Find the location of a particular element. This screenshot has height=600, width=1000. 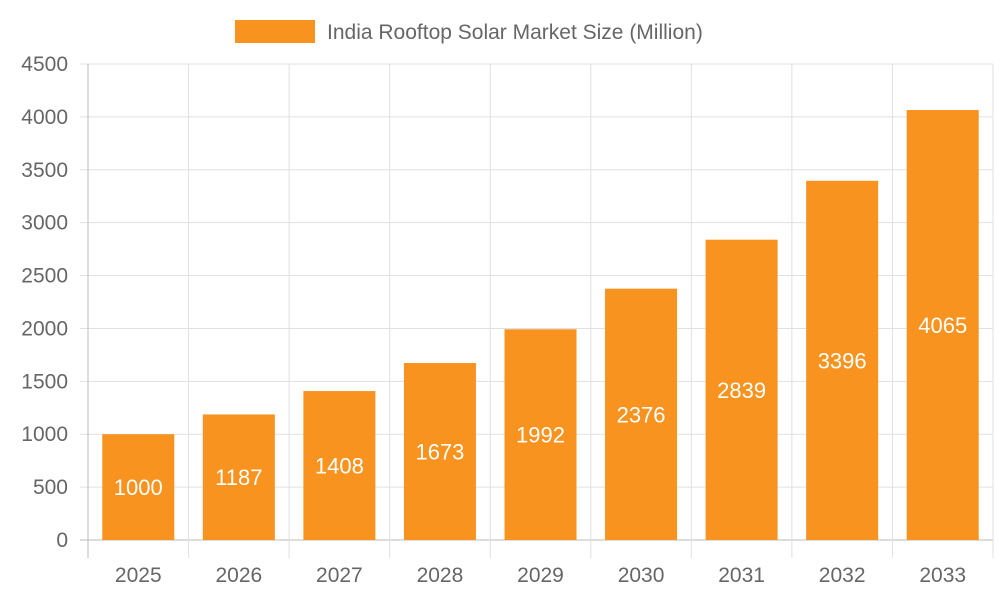

bar-value-label: 3396 is located at coordinates (842, 360).